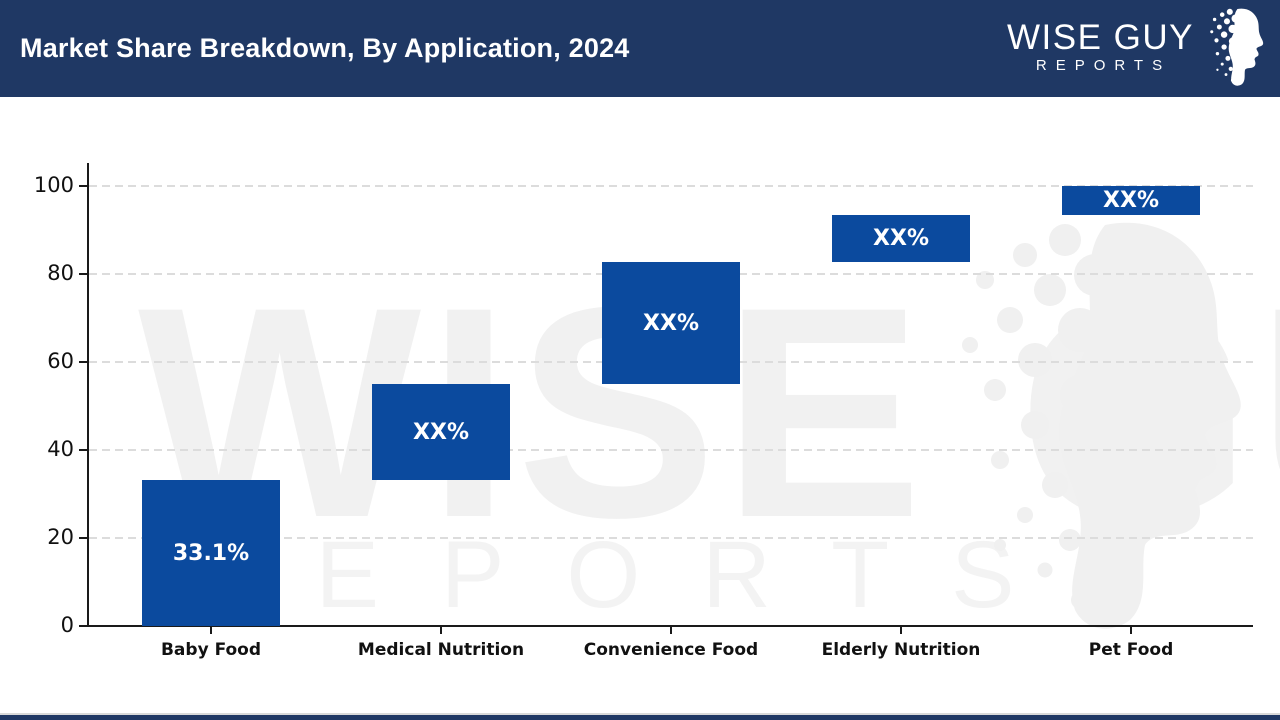  What do you see at coordinates (1237, 47) in the screenshot?
I see `dotted-head-icon` at bounding box center [1237, 47].